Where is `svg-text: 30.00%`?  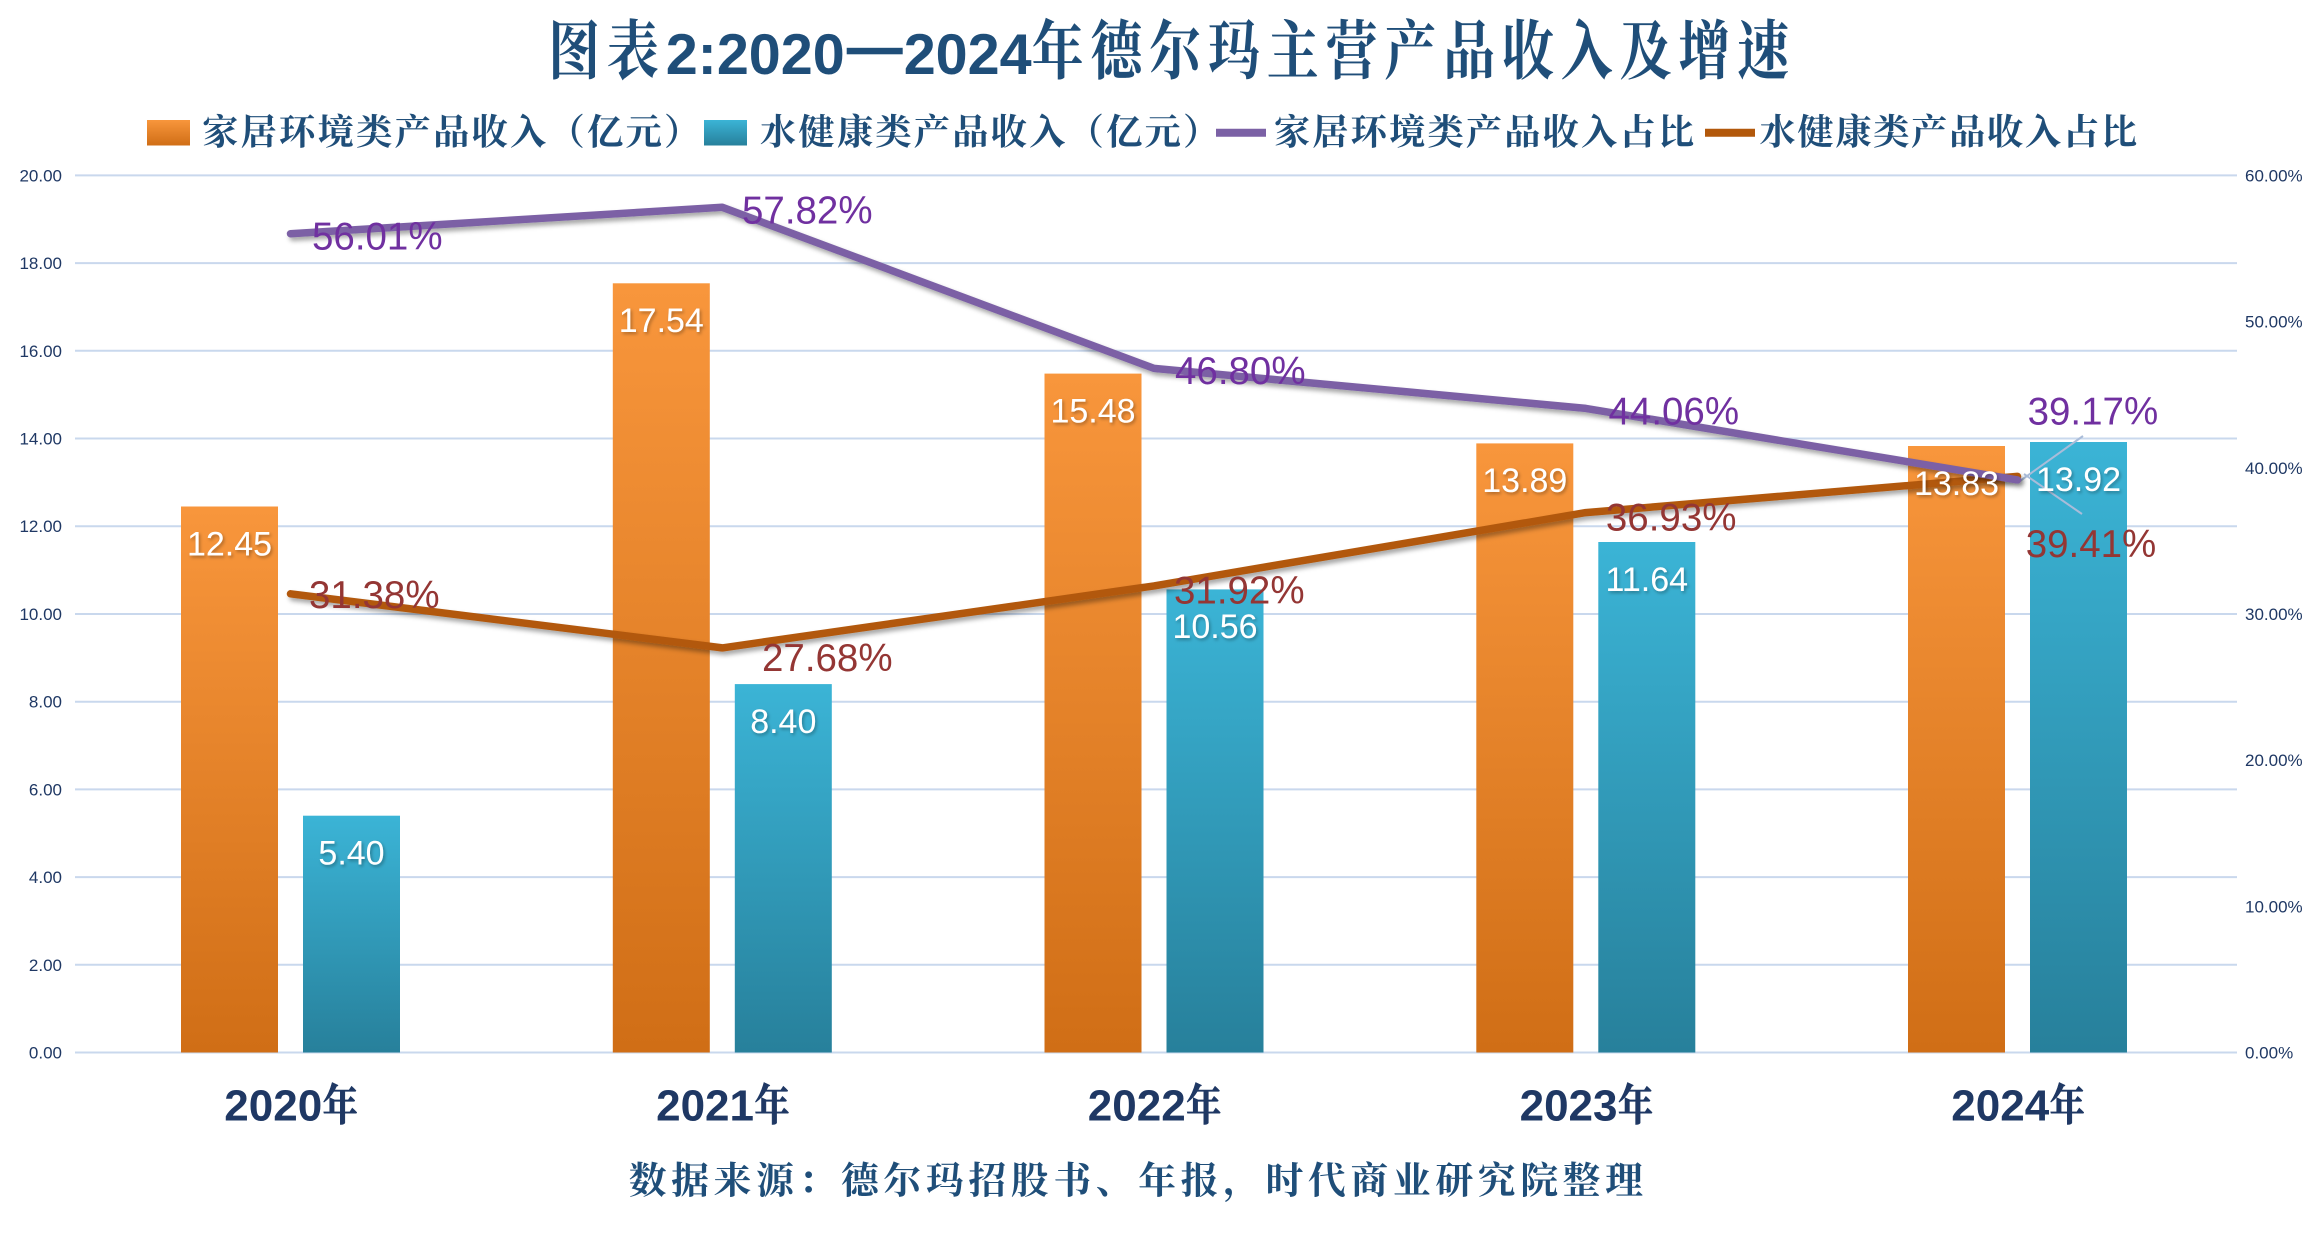
svg-text: 30.00% is located at coordinates (2274, 614).